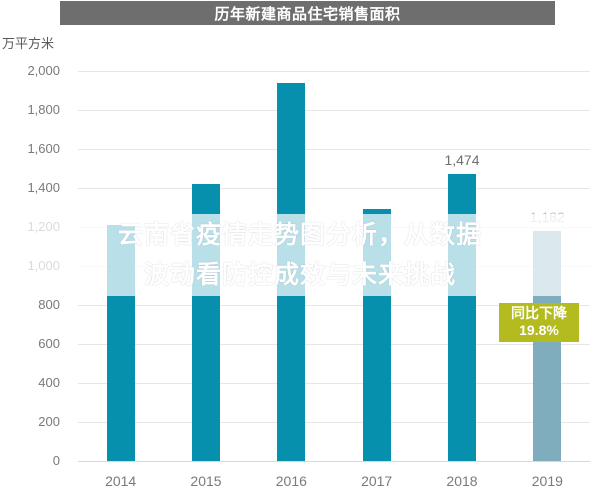 The height and width of the screenshot is (498, 600). Describe the element at coordinates (43, 109) in the screenshot. I see `y-axis-tick-label: 1,800` at that location.